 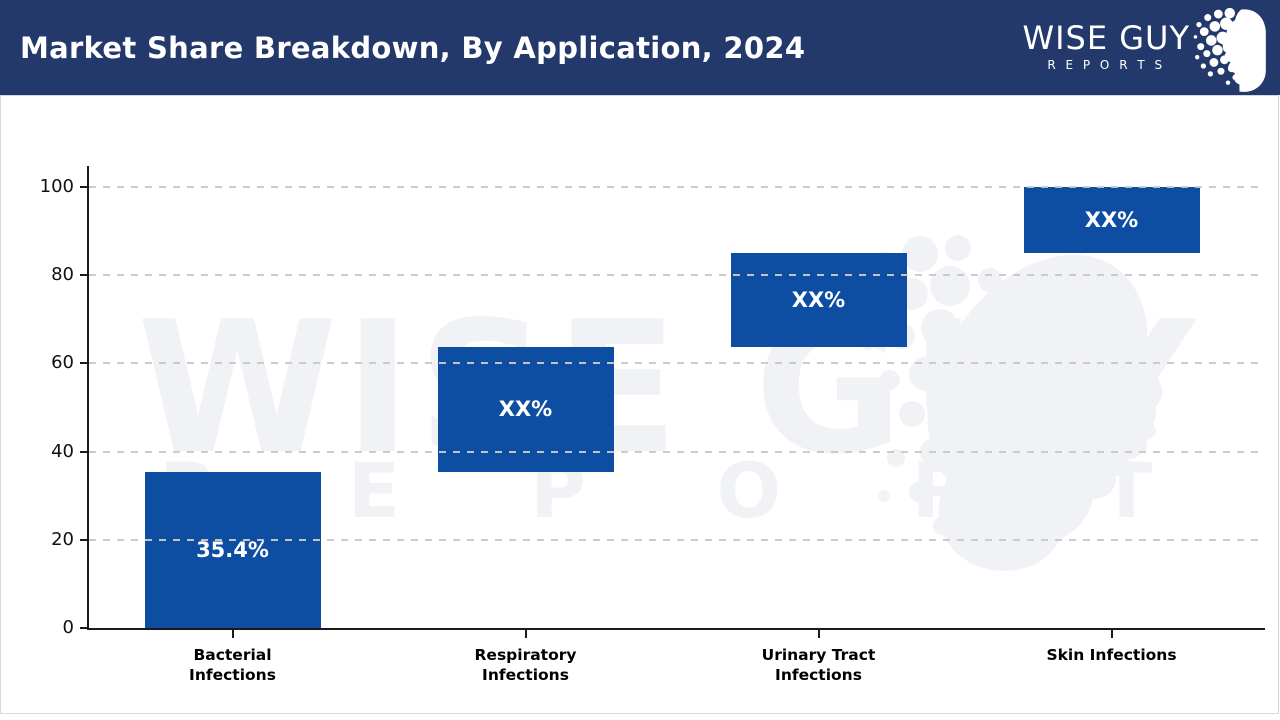 What do you see at coordinates (1229, 49) in the screenshot?
I see `dotted-head-icon` at bounding box center [1229, 49].